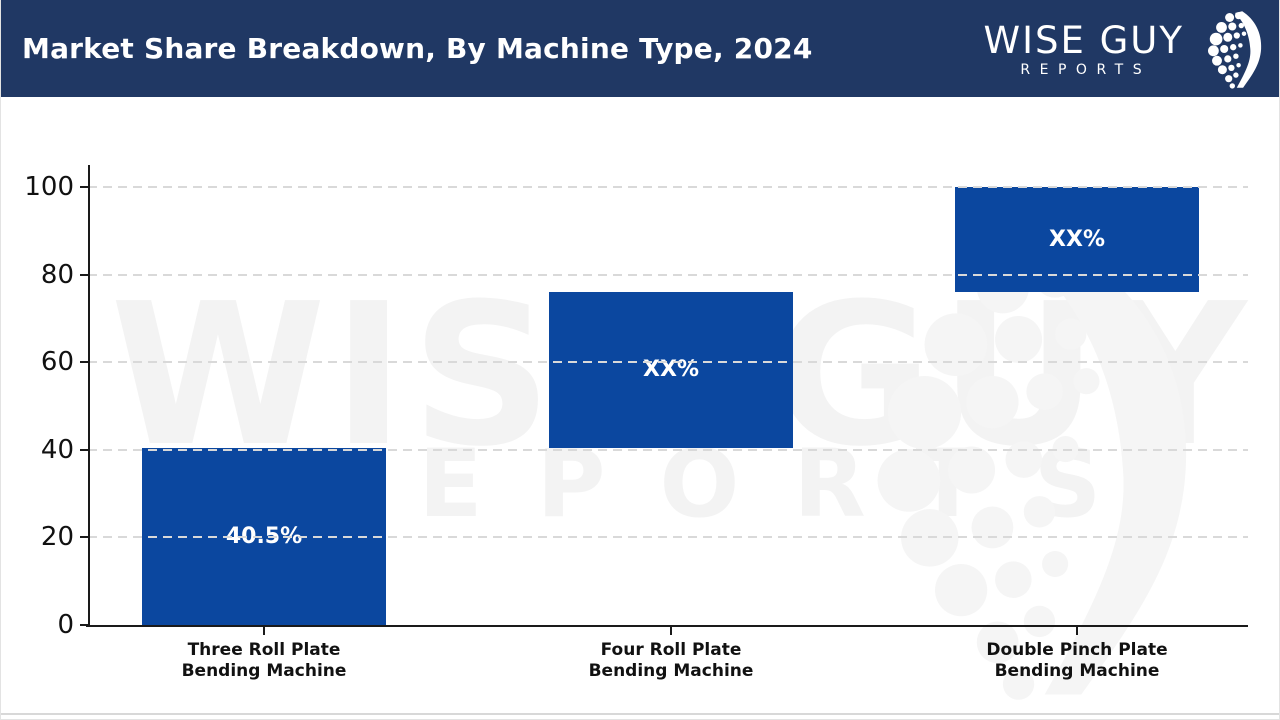 The image size is (1280, 720). I want to click on x-category-label-line: Double Pinch Plate, so click(1077, 650).